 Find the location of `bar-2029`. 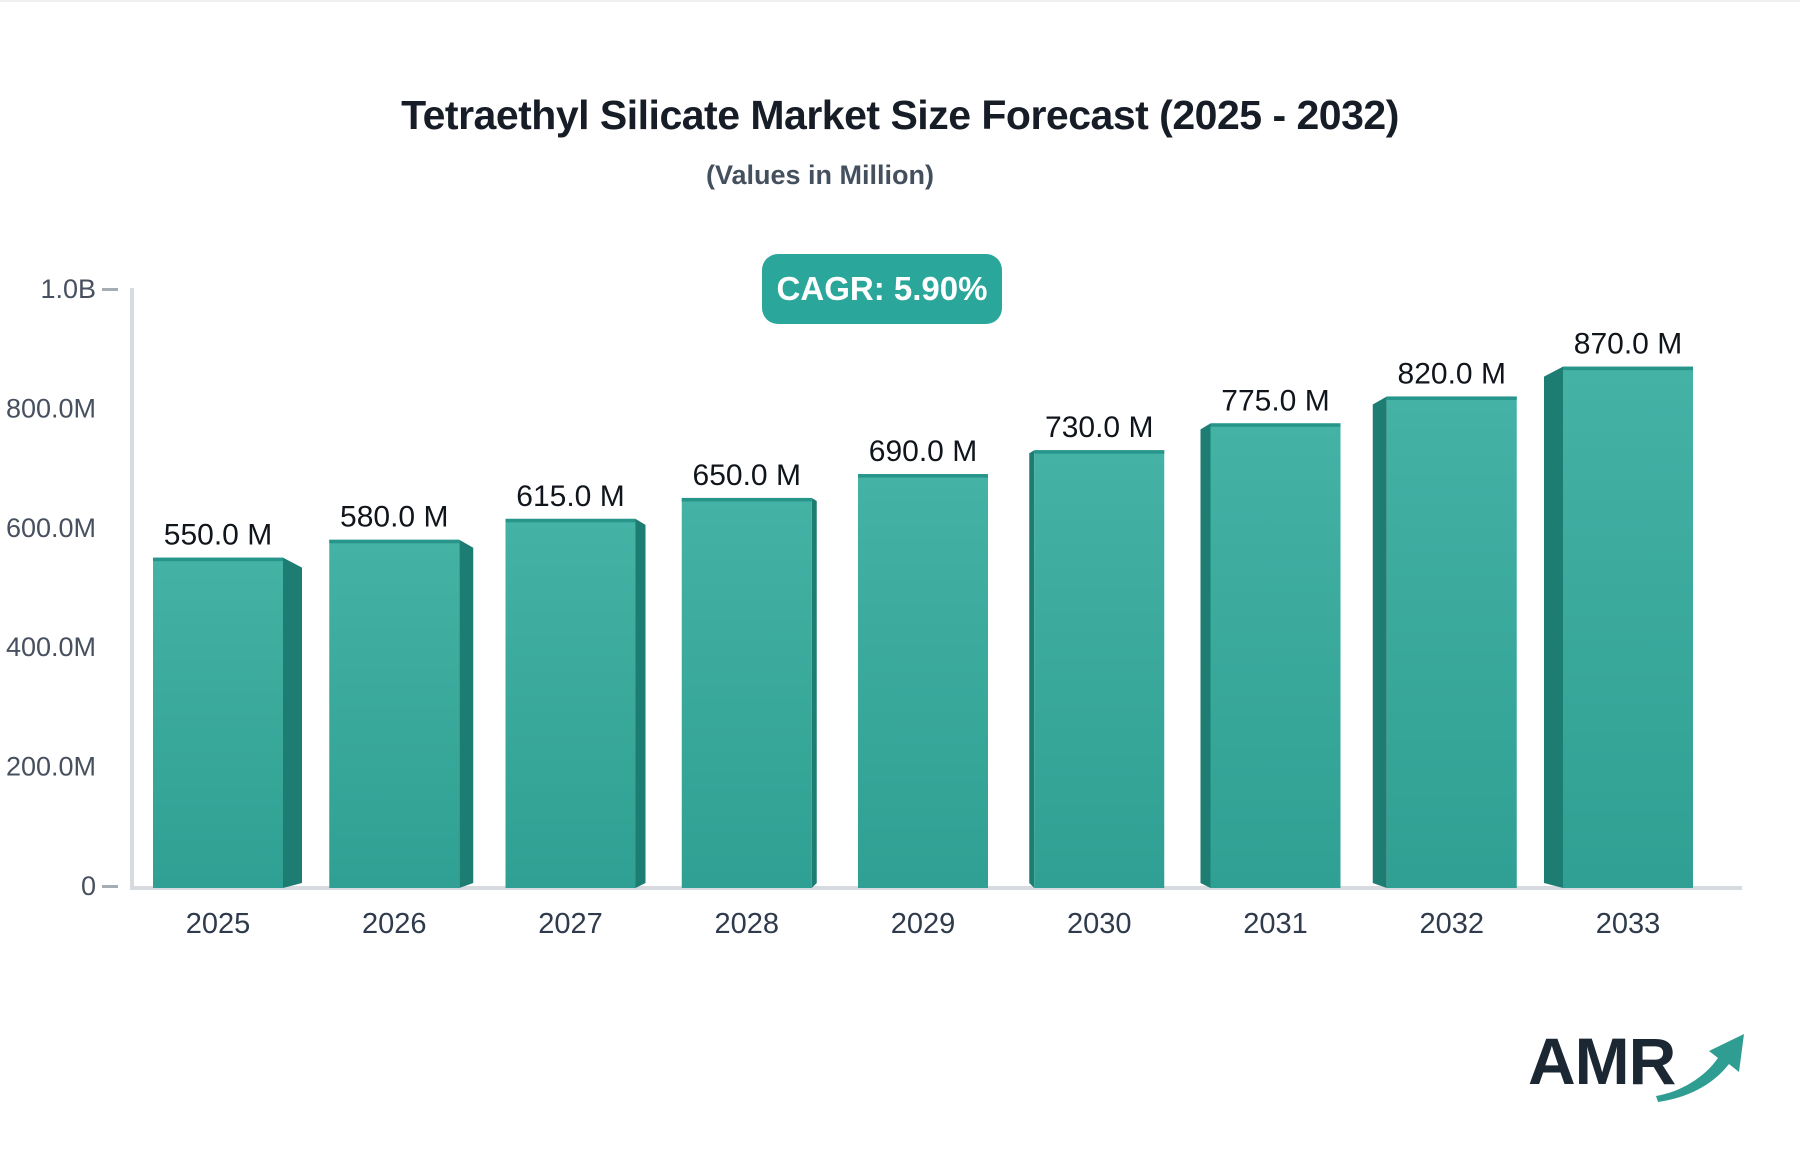

bar-2029 is located at coordinates (923, 681).